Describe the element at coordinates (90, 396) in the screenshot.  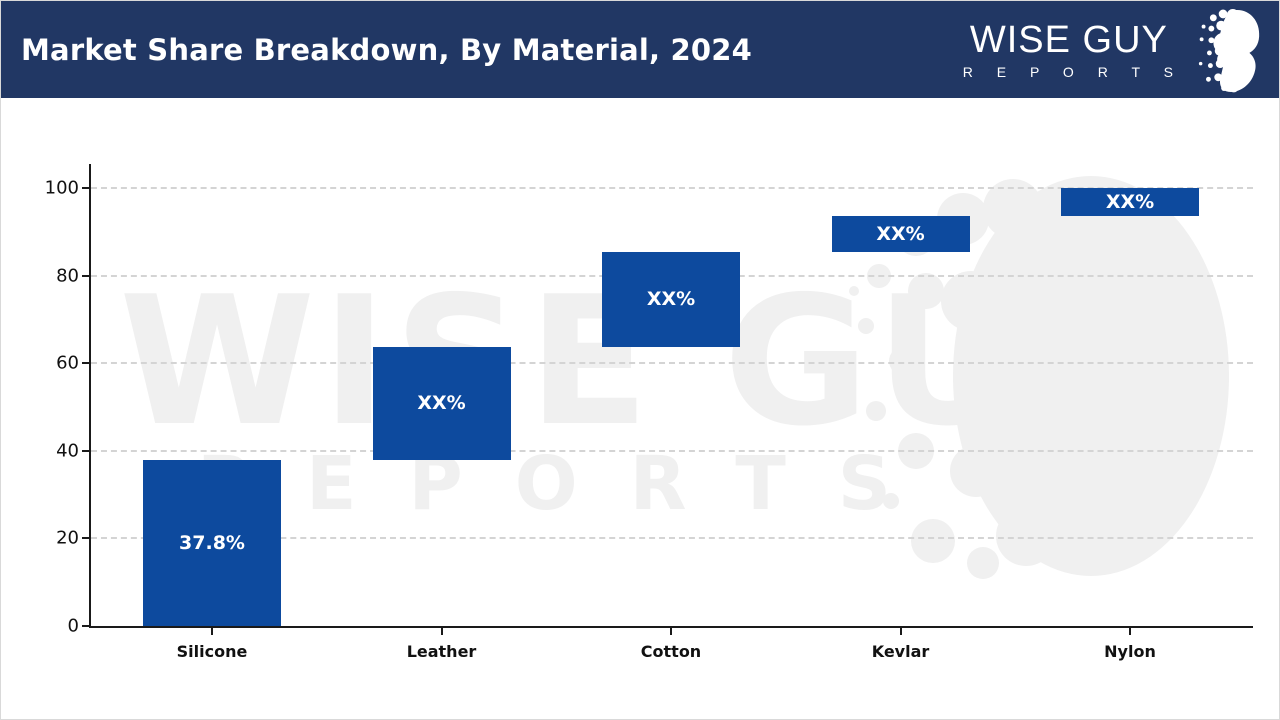
I see `y-axis-line` at that location.